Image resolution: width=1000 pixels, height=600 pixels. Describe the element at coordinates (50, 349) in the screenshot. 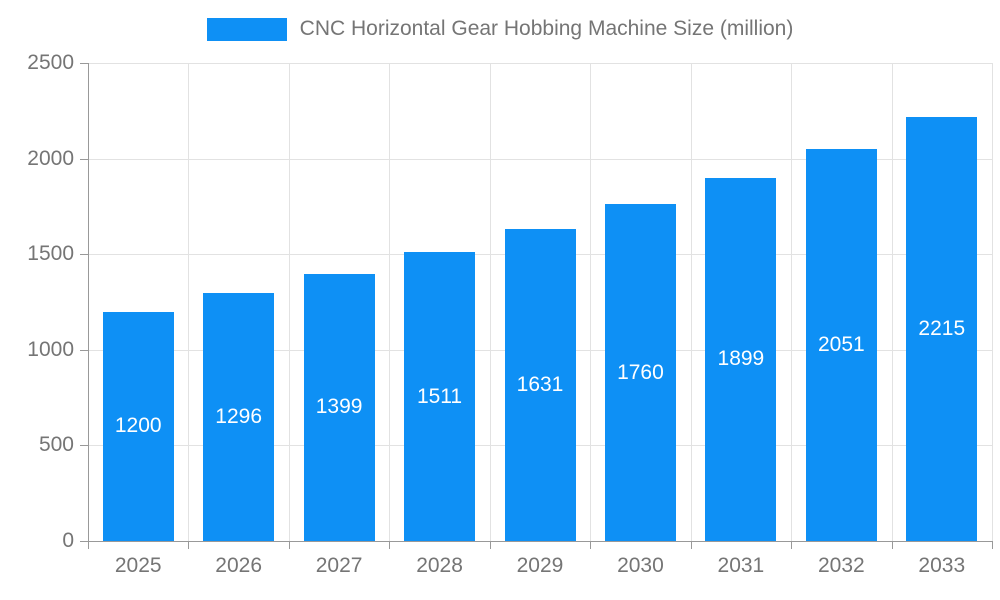

I see `y-tick-label: 1000` at that location.